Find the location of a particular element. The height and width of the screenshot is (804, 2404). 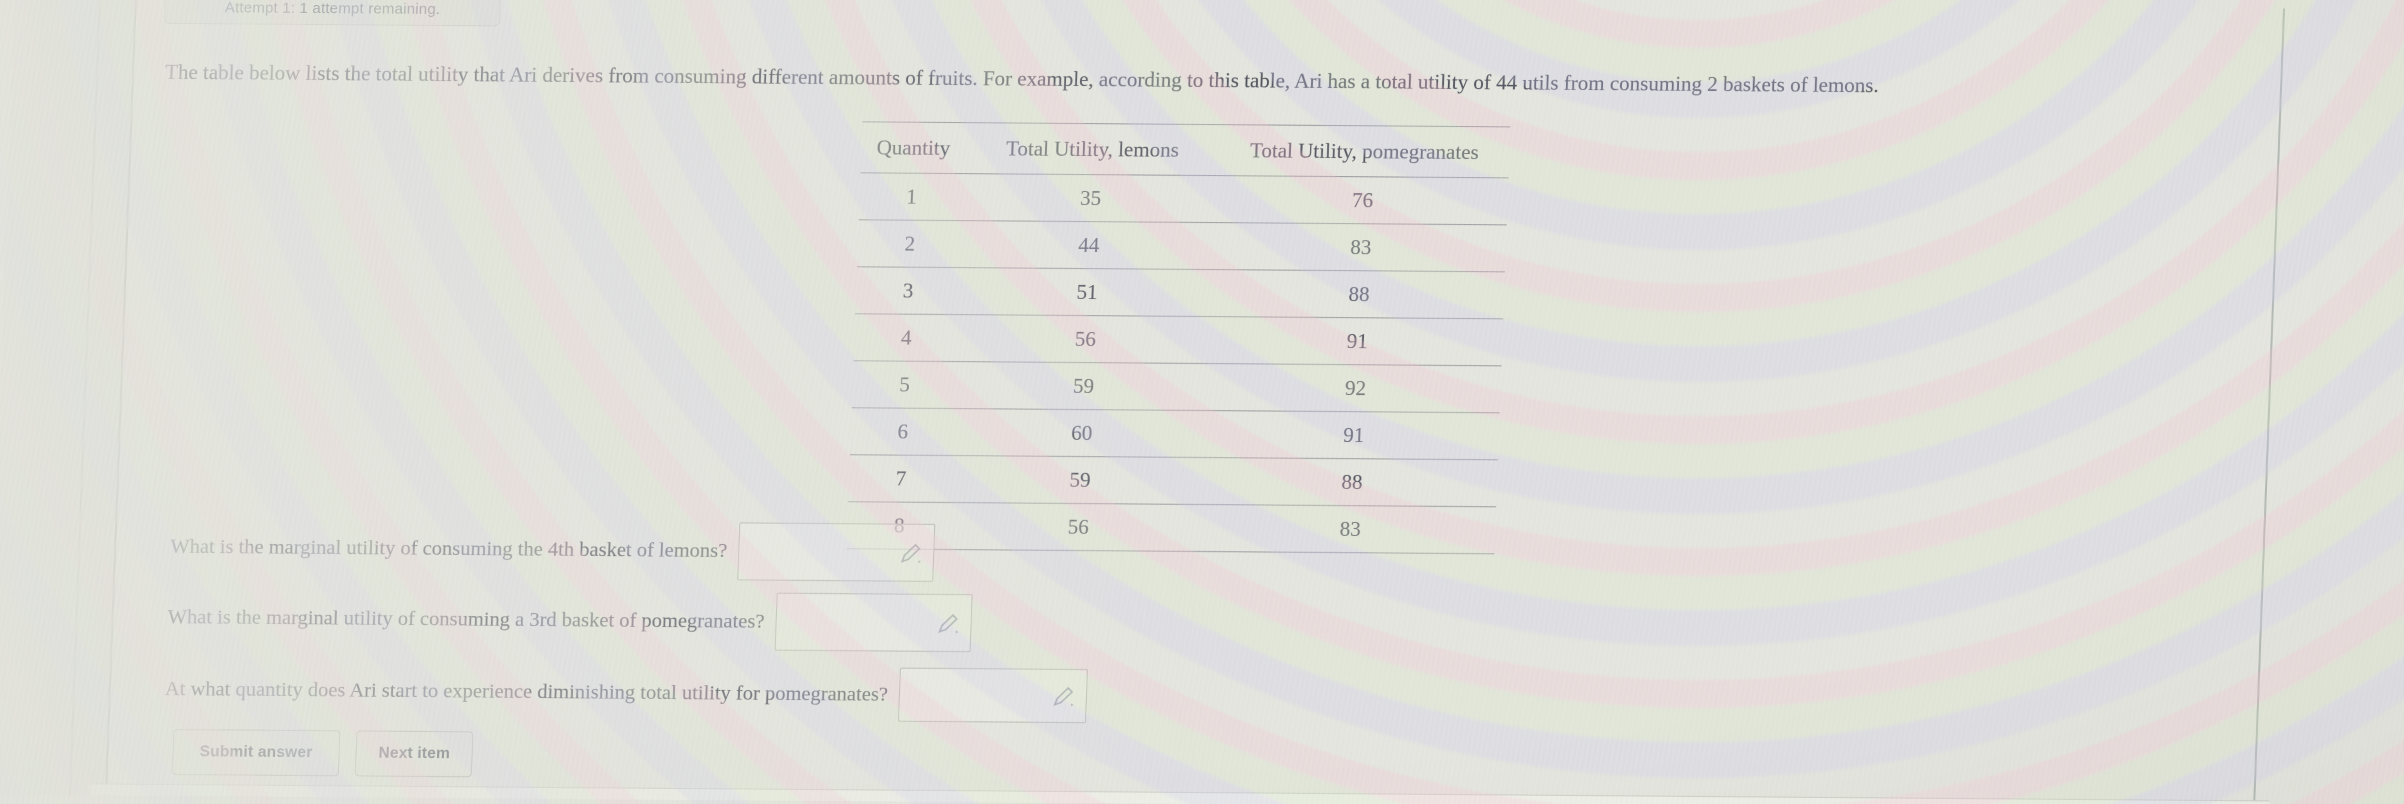

submit-answer-button: Submit answer is located at coordinates (256, 752).